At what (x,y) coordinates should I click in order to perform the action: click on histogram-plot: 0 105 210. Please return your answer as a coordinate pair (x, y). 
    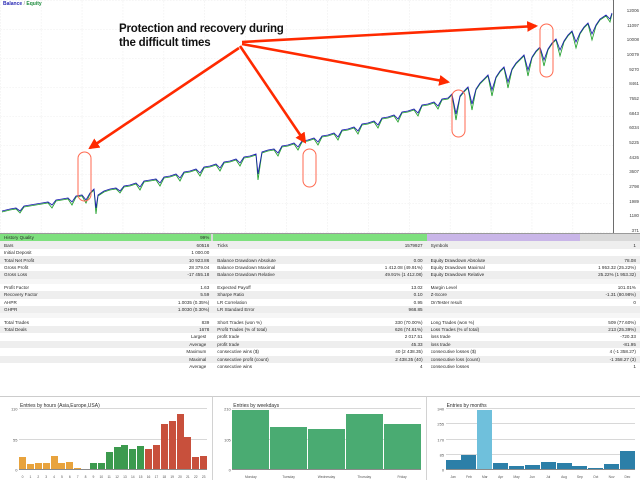
    Looking at the image, I should click on (322, 440).